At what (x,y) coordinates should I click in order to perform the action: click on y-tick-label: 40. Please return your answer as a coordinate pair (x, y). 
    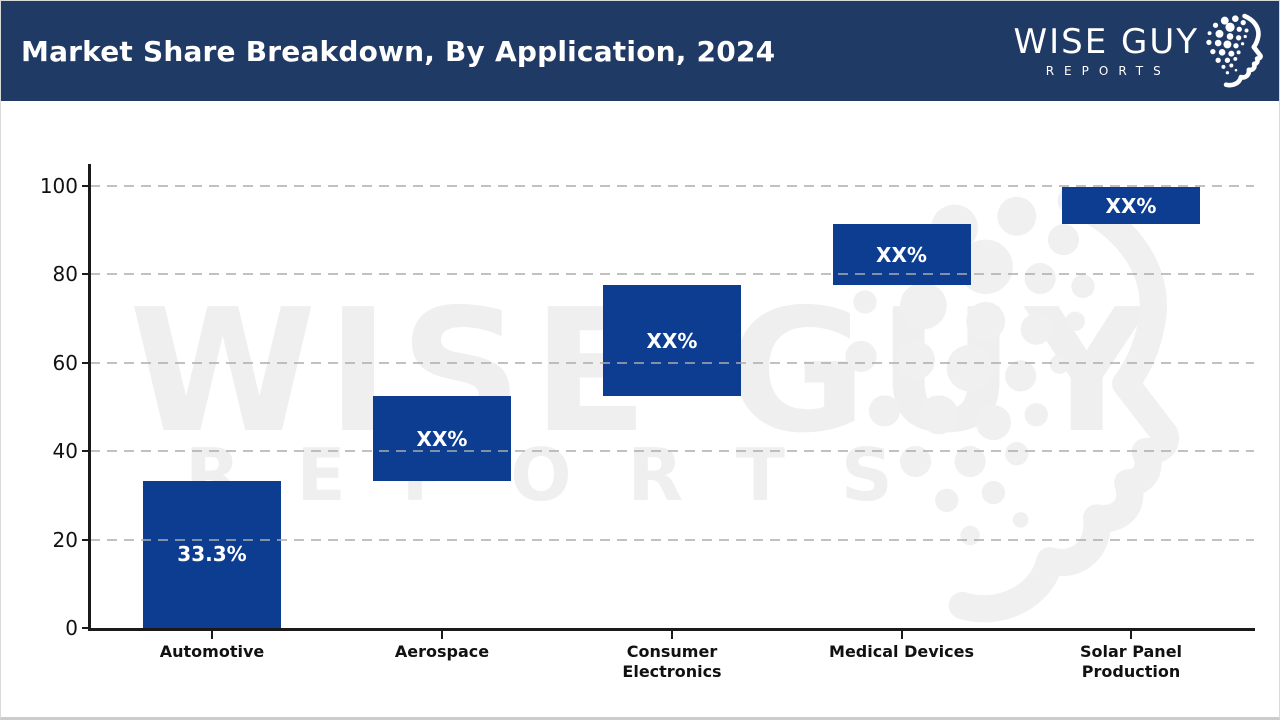
    Looking at the image, I should click on (65, 451).